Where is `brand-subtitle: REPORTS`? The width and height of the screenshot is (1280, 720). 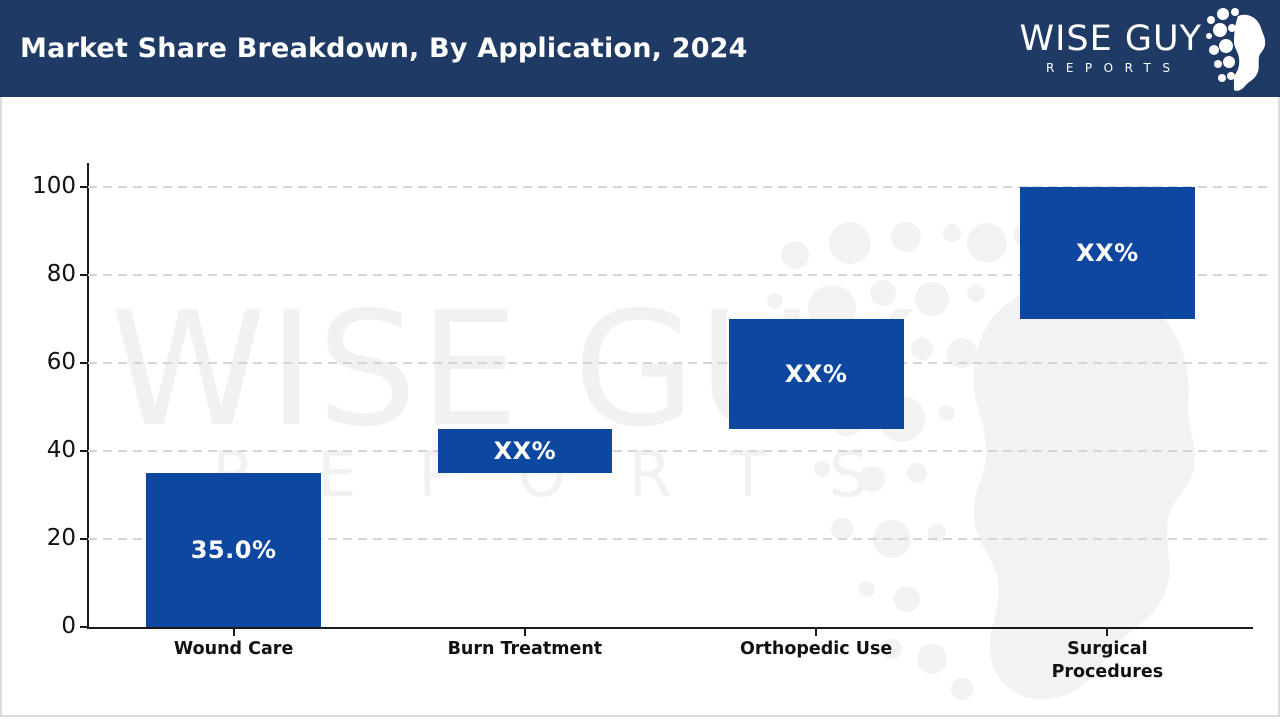
brand-subtitle: REPORTS is located at coordinates (1113, 68).